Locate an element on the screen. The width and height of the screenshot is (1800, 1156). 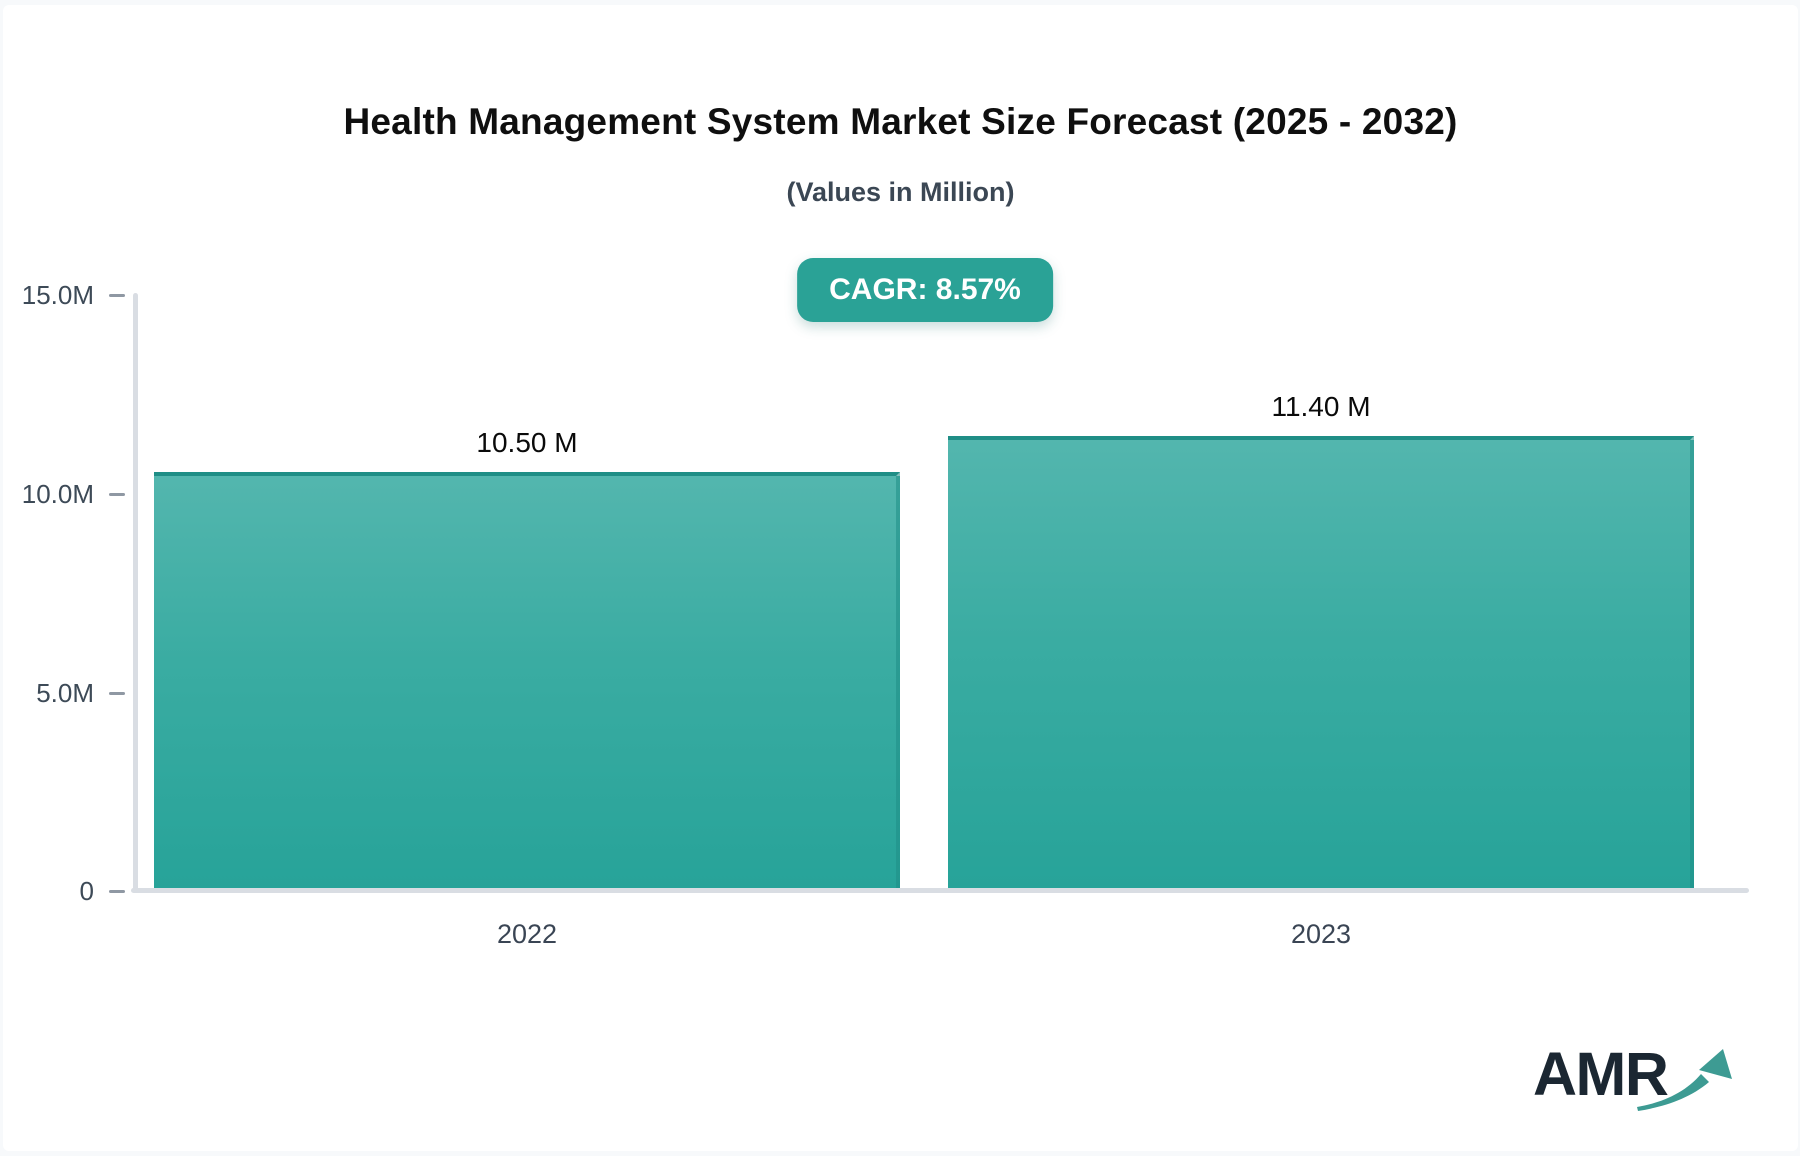
y-tick-label: 15.0M is located at coordinates (57, 294).